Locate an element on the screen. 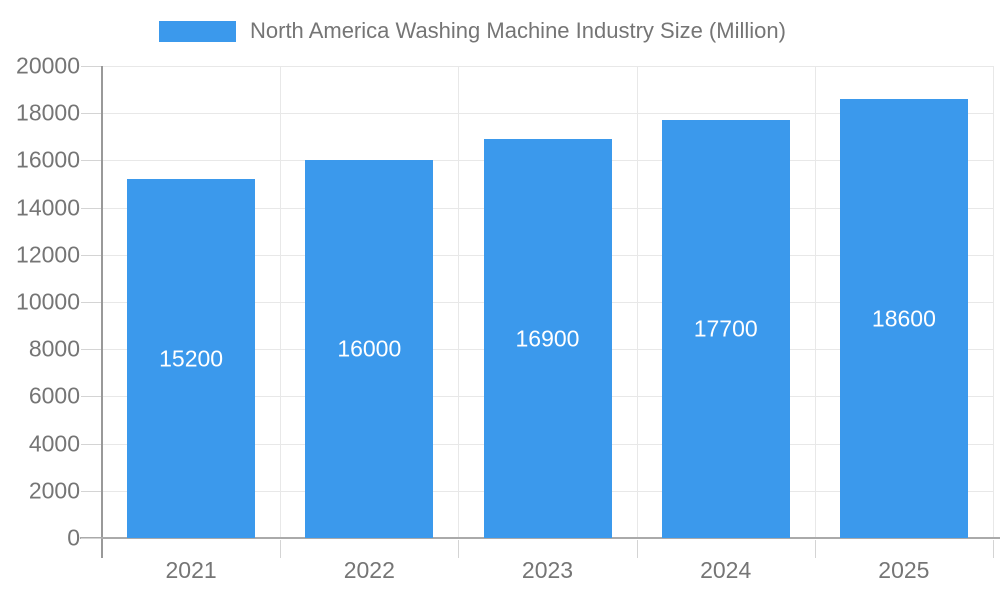 This screenshot has width=1000, height=600. legend-swatch is located at coordinates (197, 31).